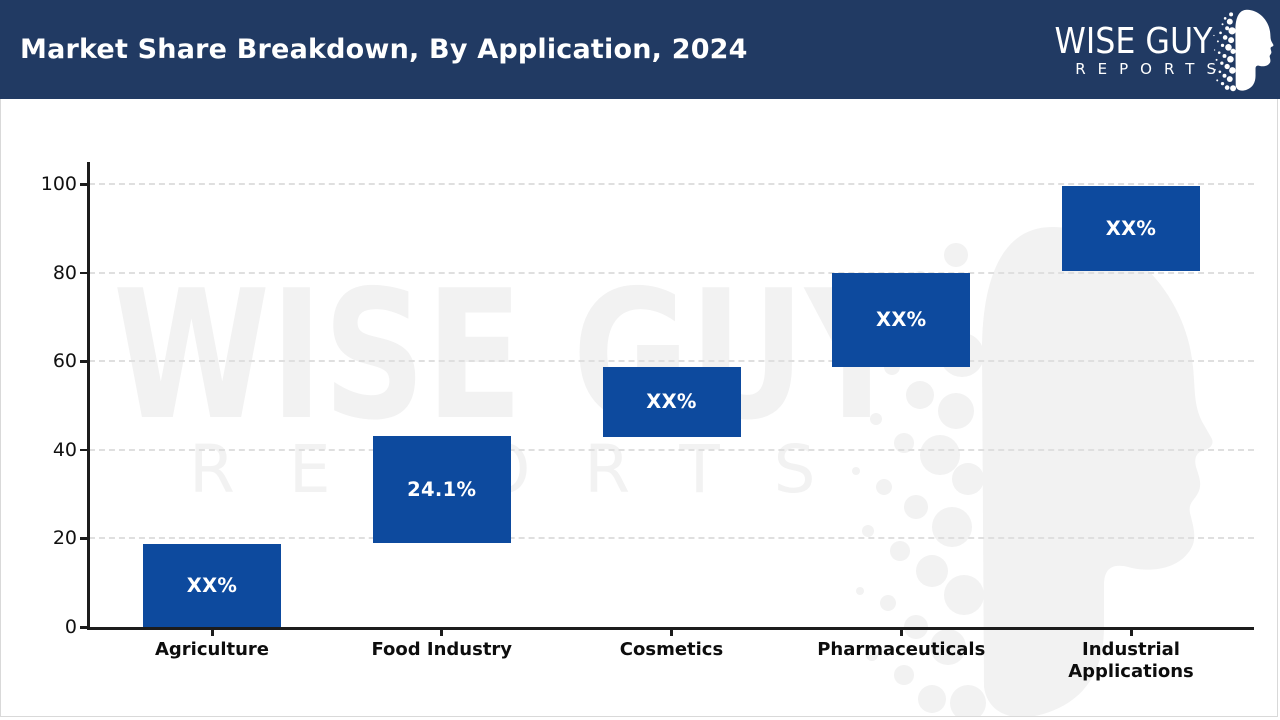  Describe the element at coordinates (58, 184) in the screenshot. I see `y-axis-tick-label: 100` at that location.